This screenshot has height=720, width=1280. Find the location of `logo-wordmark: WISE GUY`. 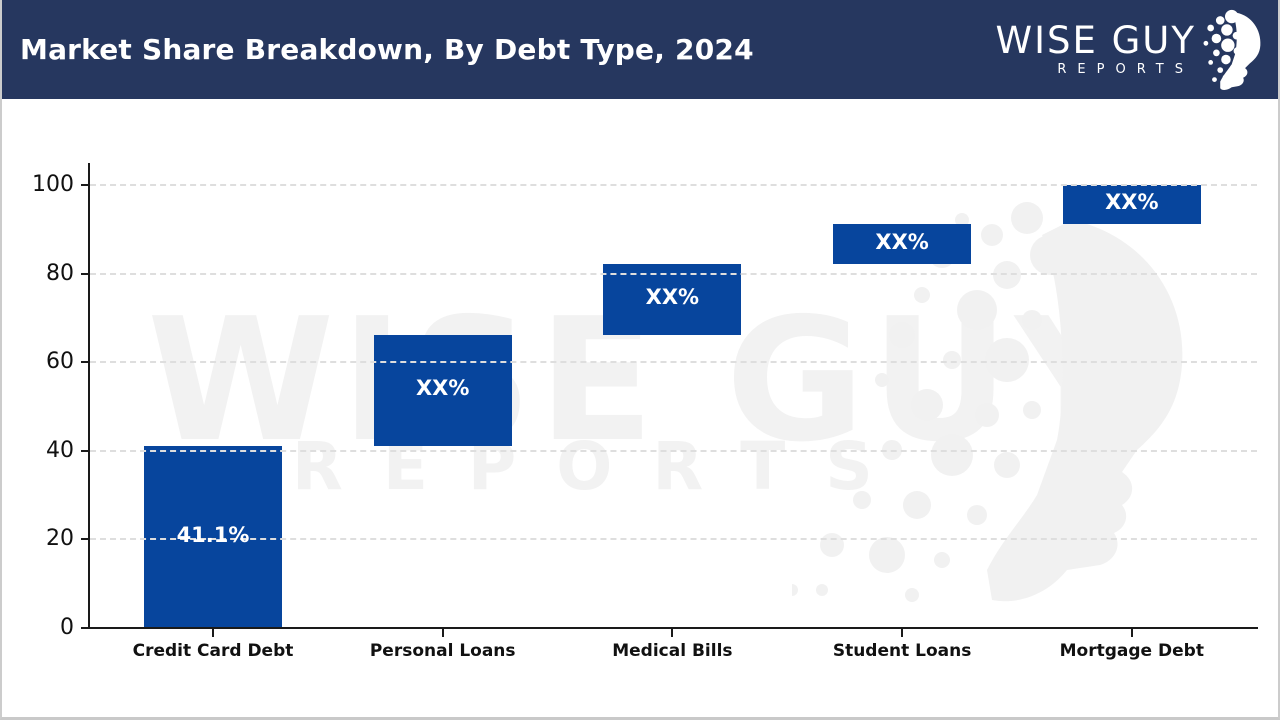

logo-wordmark: WISE GUY is located at coordinates (1095, 40).